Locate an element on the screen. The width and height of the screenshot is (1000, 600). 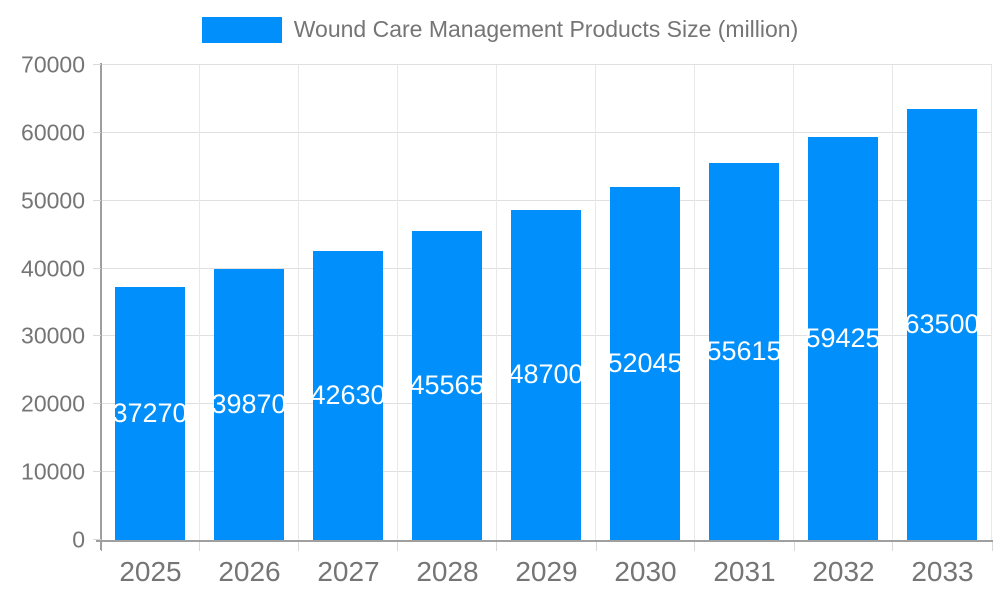
bar-value-label: 52045 is located at coordinates (645, 362).